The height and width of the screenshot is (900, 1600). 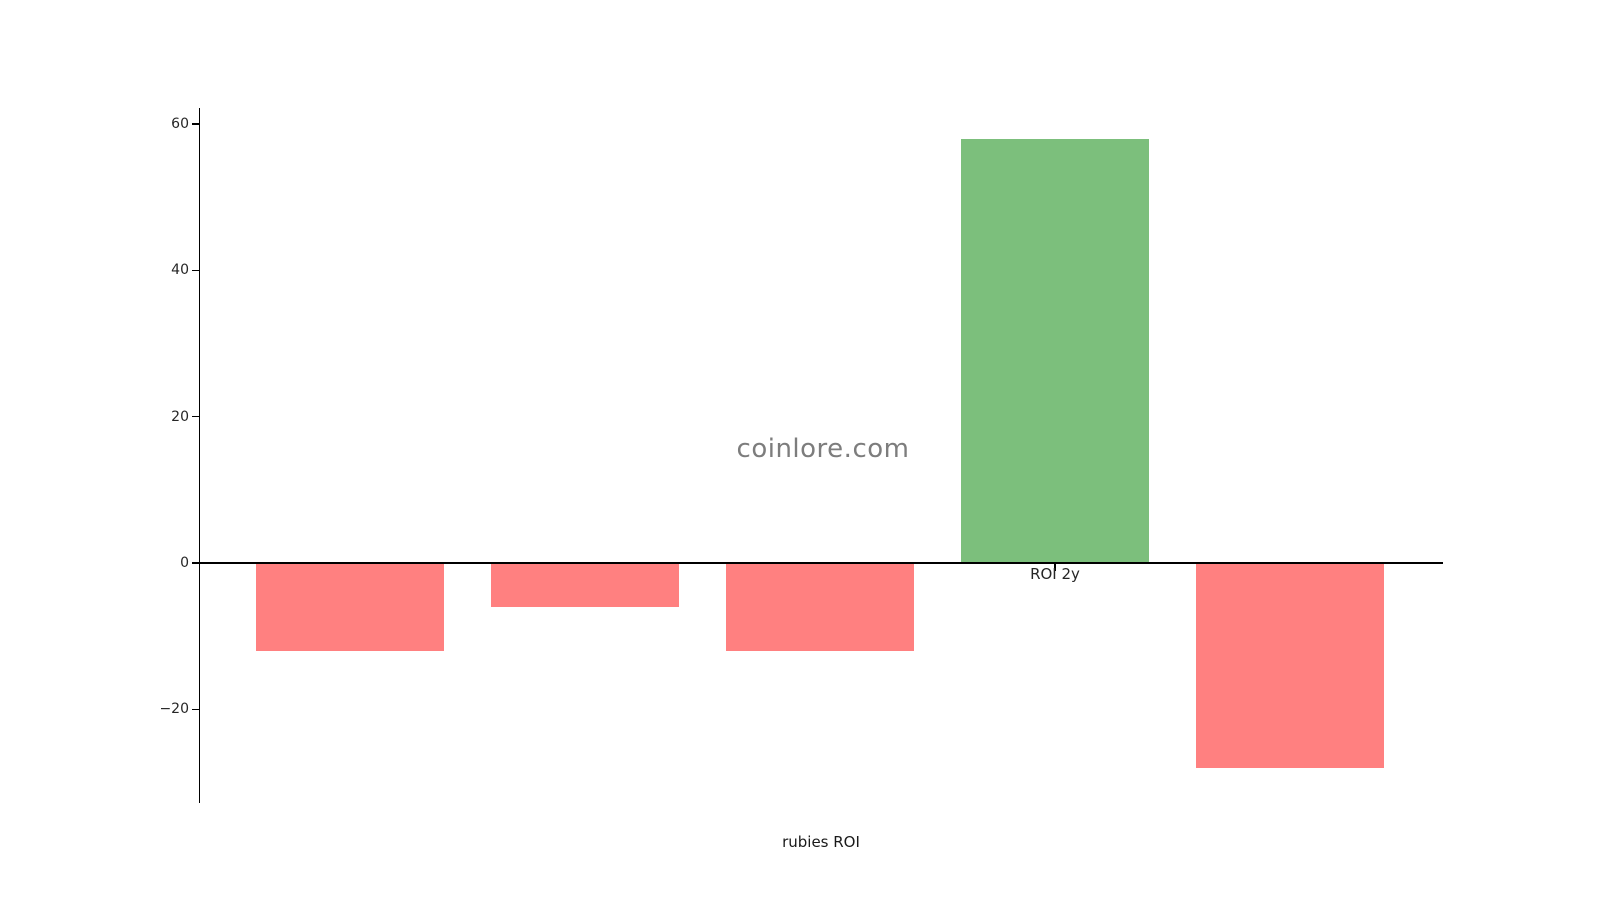 What do you see at coordinates (180, 416) in the screenshot?
I see `y-tick-label: 20` at bounding box center [180, 416].